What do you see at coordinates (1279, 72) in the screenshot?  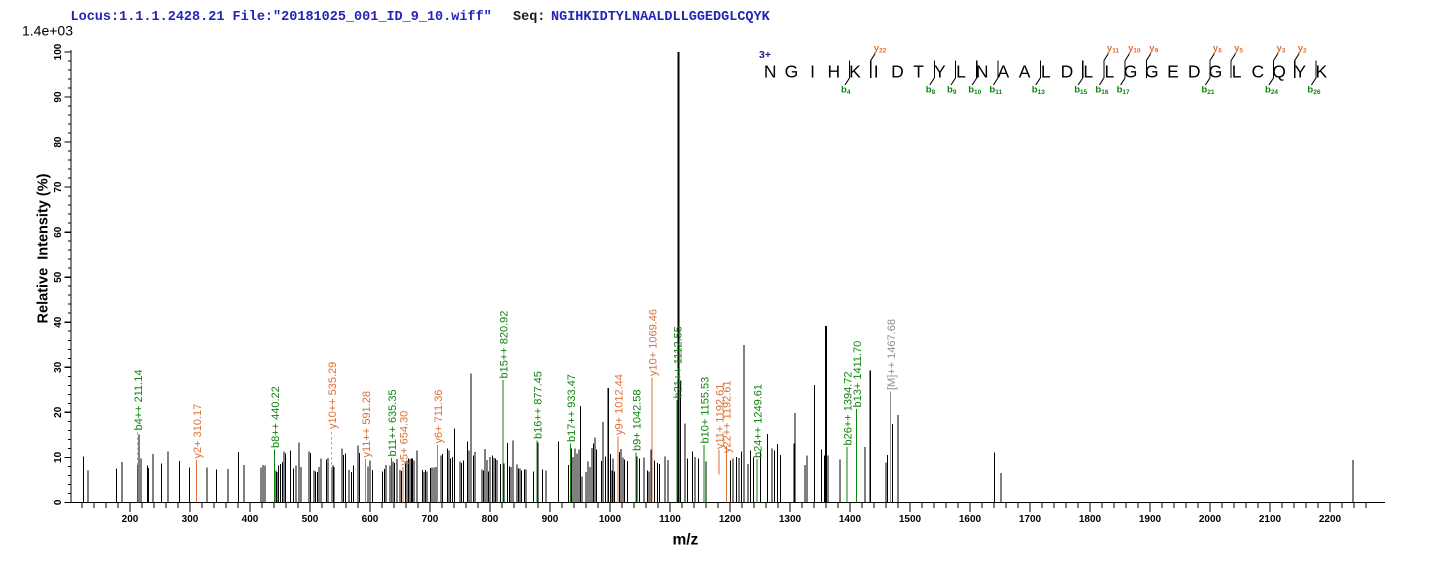 I see `svg-text: Q` at bounding box center [1279, 72].